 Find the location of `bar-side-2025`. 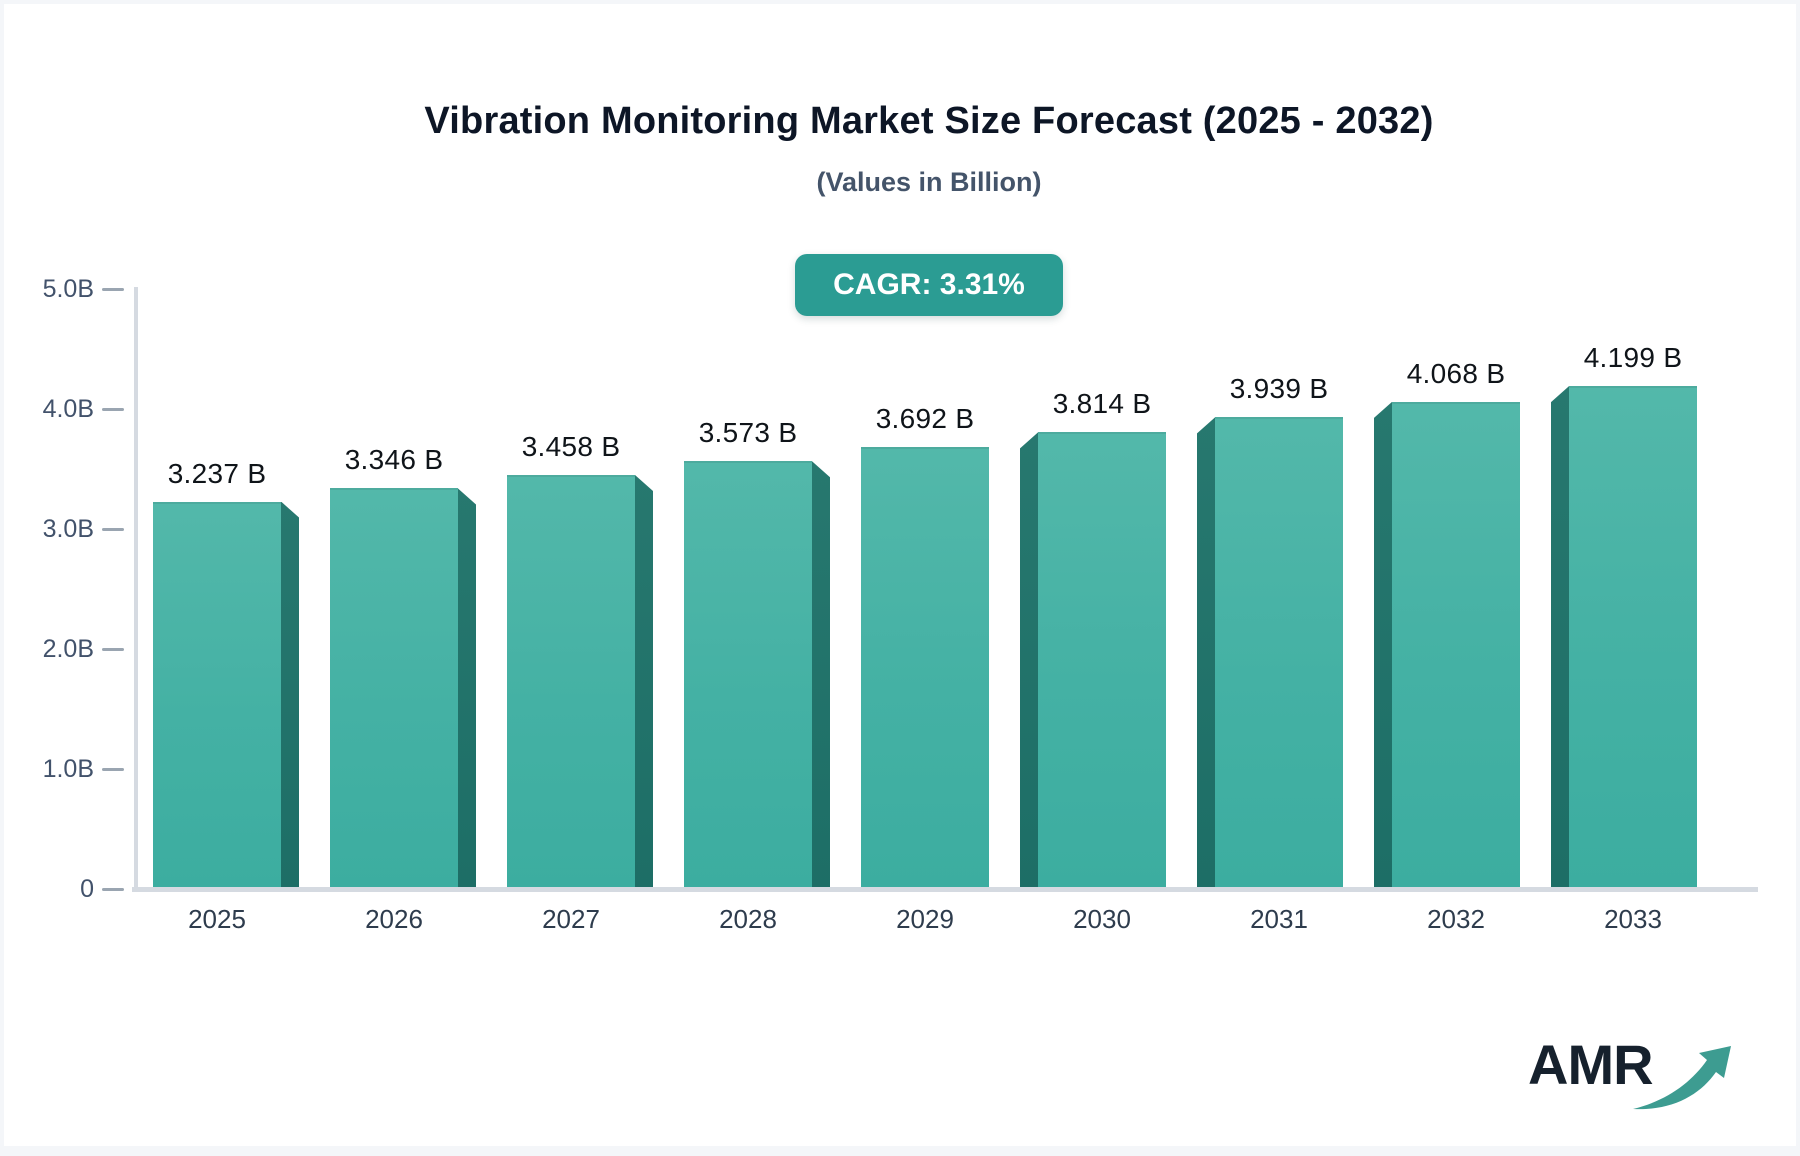

bar-side-2025 is located at coordinates (290, 695).